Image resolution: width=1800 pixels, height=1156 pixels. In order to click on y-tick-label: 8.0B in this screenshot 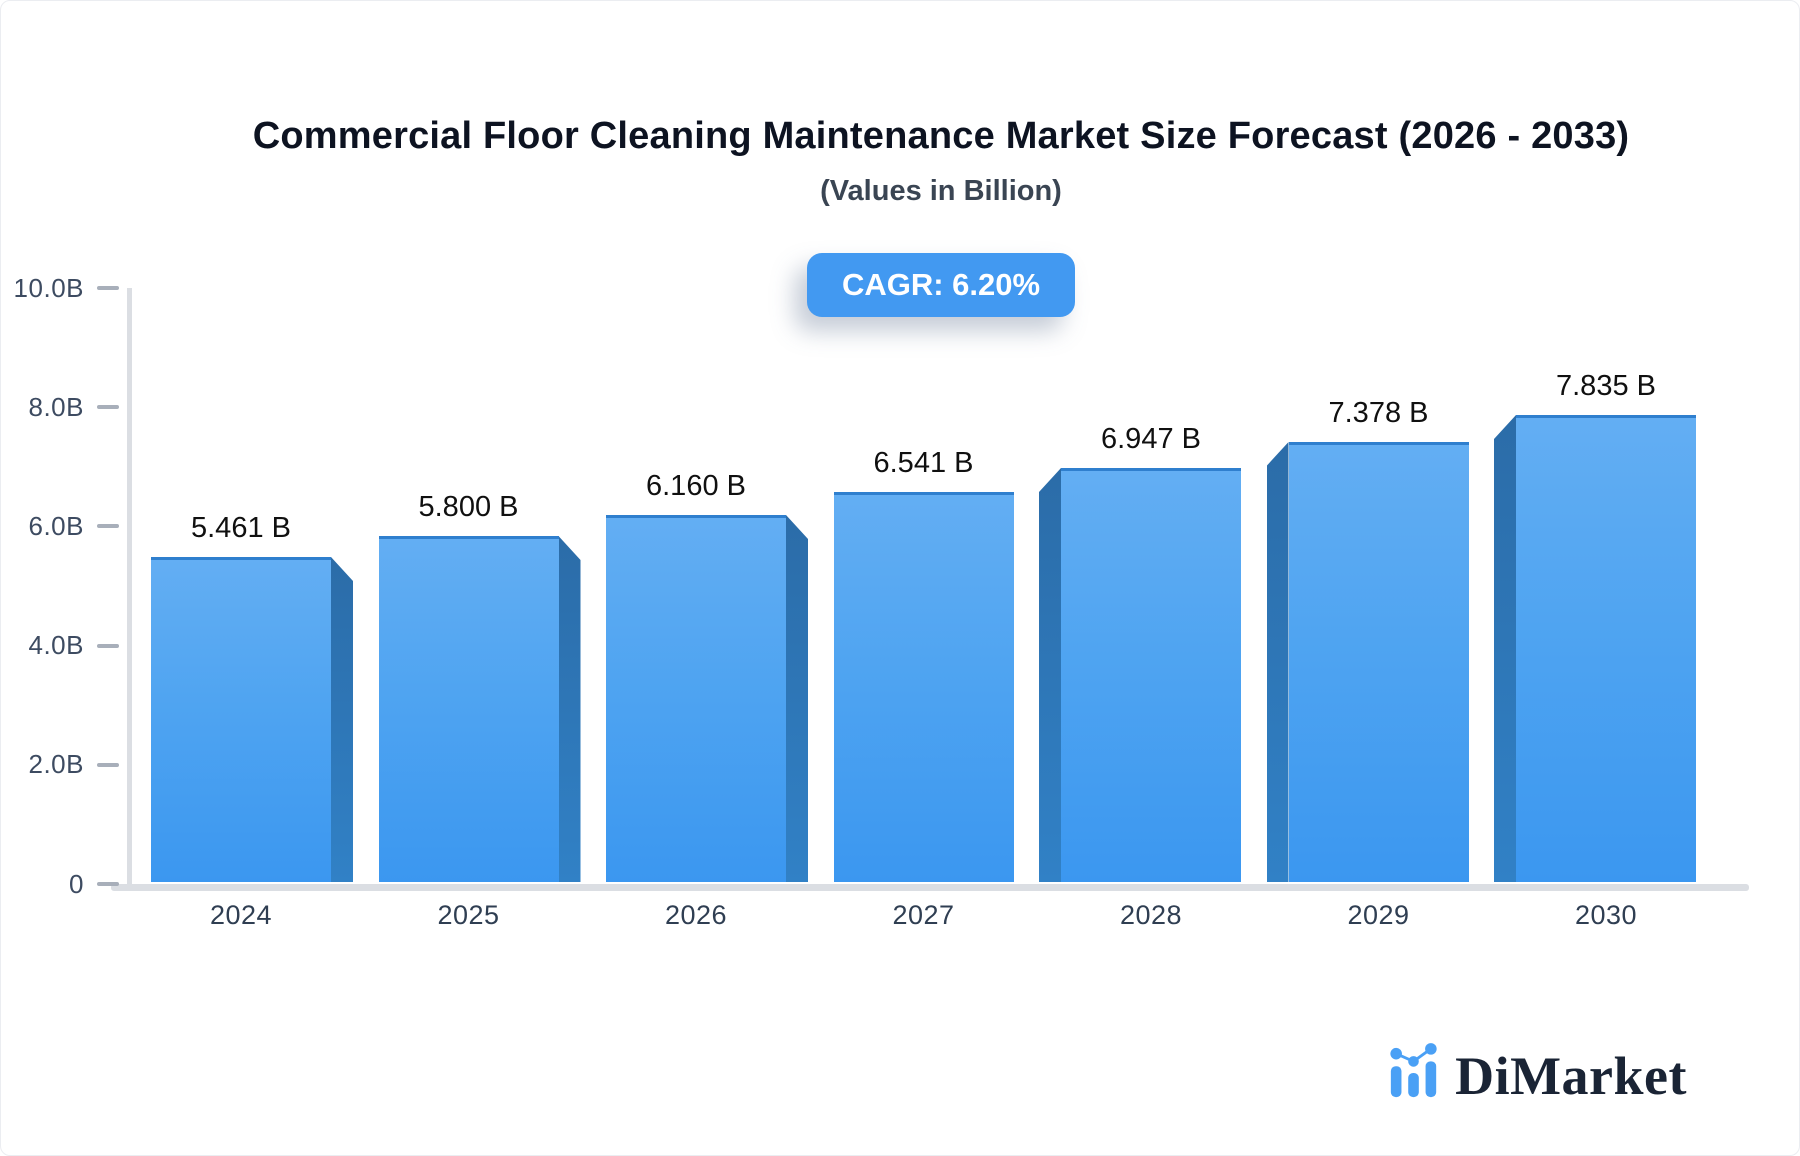, I will do `click(56, 406)`.